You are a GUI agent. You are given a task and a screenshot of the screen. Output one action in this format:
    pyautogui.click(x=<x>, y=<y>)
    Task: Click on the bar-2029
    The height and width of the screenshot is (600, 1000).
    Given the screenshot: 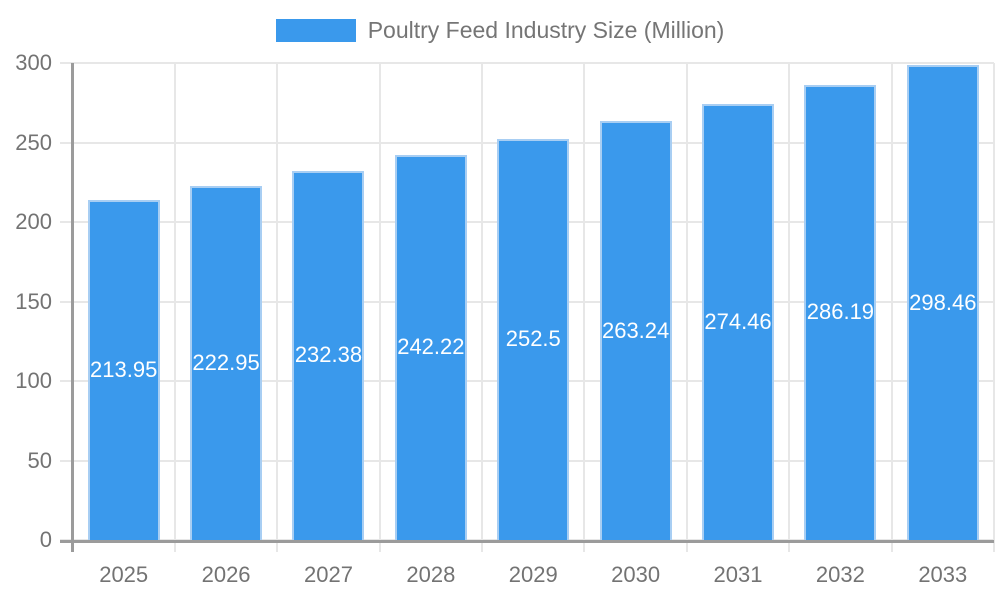 What is the action you would take?
    pyautogui.click(x=533, y=339)
    